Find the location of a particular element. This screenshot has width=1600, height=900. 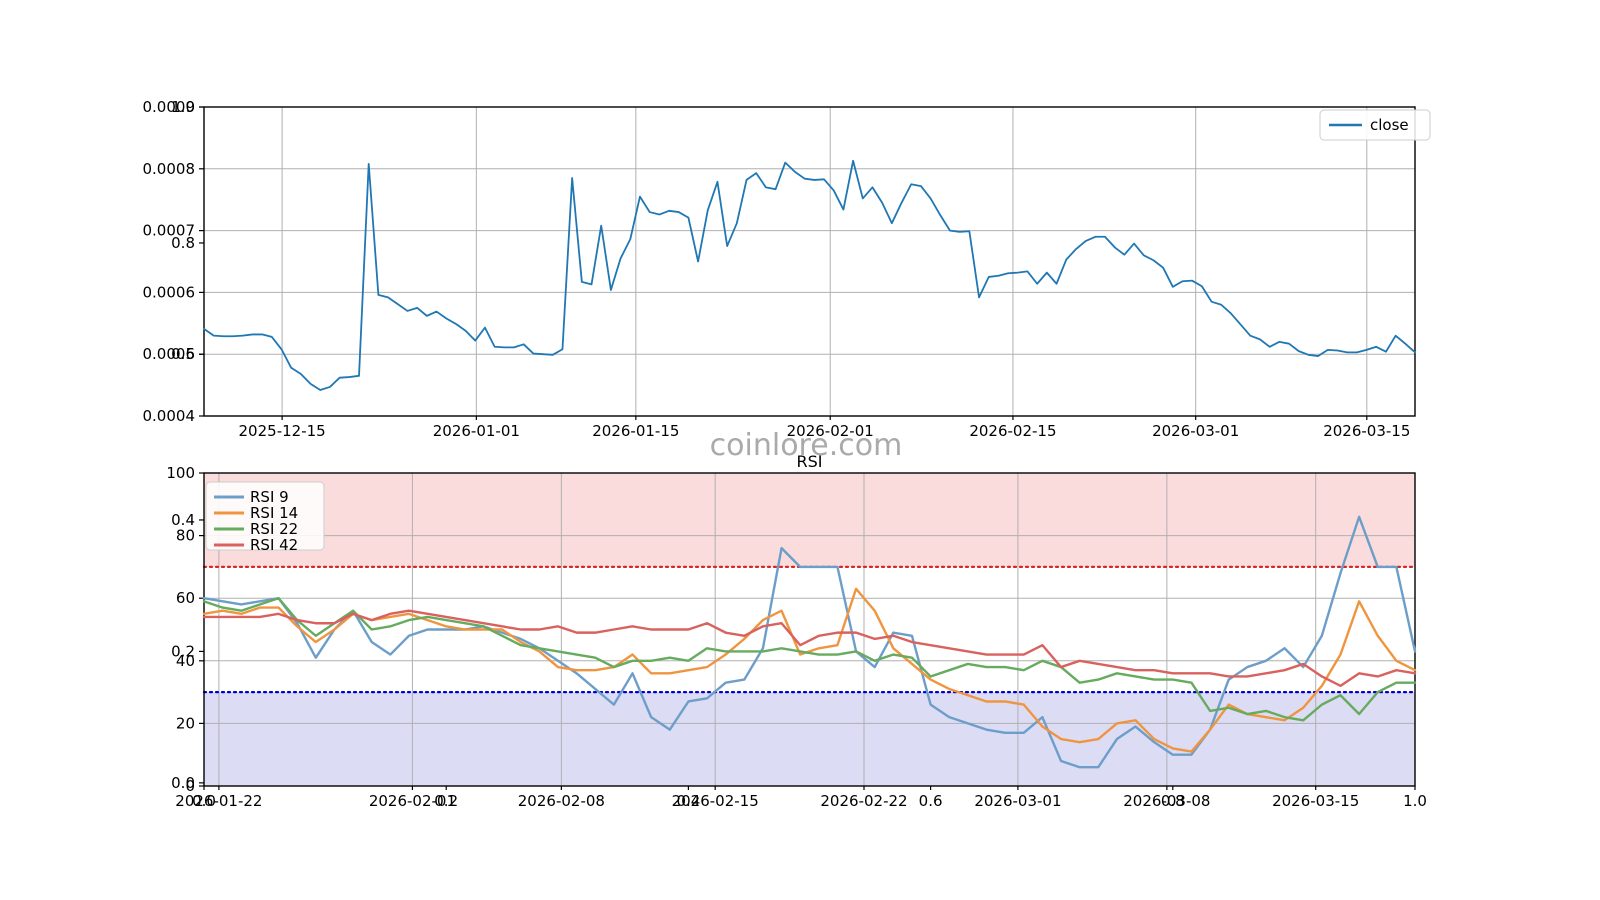

rsi-legend-label-rsi-42: RSI 42 is located at coordinates (274, 545).